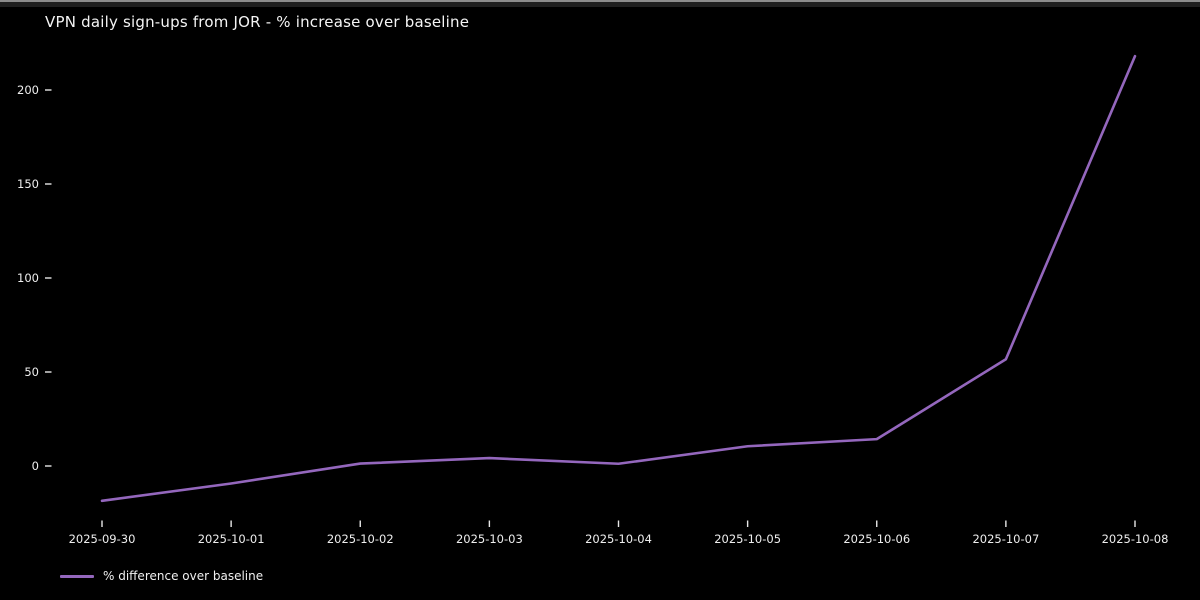 This screenshot has height=600, width=1200. I want to click on x-tick-label: 2025-09-30, so click(102, 539).